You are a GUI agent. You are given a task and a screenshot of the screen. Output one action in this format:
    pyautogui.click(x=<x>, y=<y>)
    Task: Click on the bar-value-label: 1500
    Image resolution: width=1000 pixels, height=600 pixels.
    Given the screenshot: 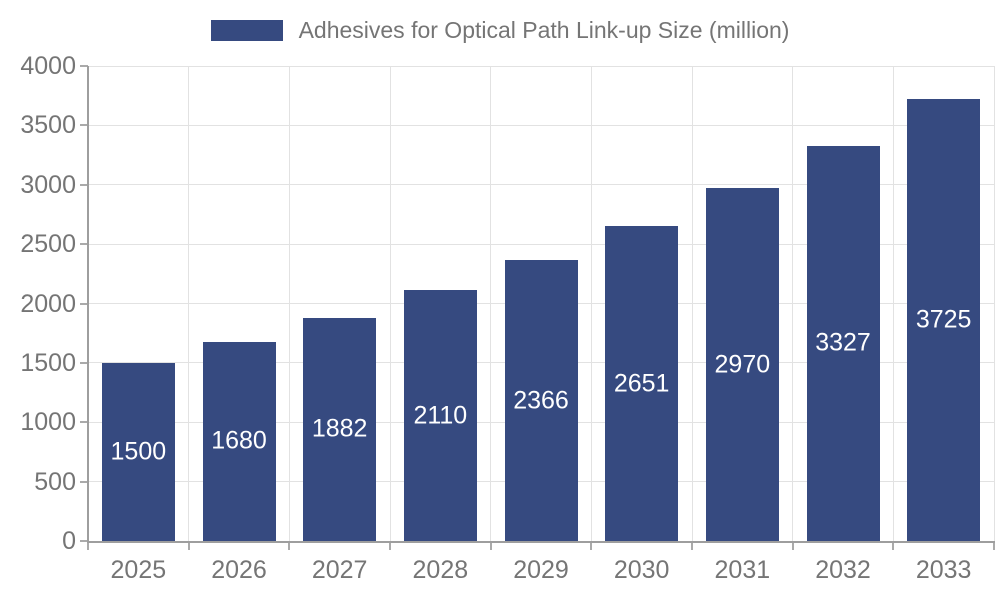 What is the action you would take?
    pyautogui.click(x=138, y=451)
    